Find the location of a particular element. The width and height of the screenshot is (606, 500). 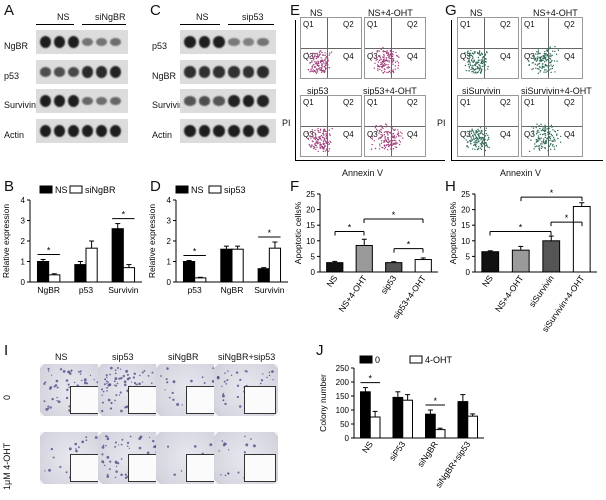

category-label: siP53 is located at coordinates (397, 450).